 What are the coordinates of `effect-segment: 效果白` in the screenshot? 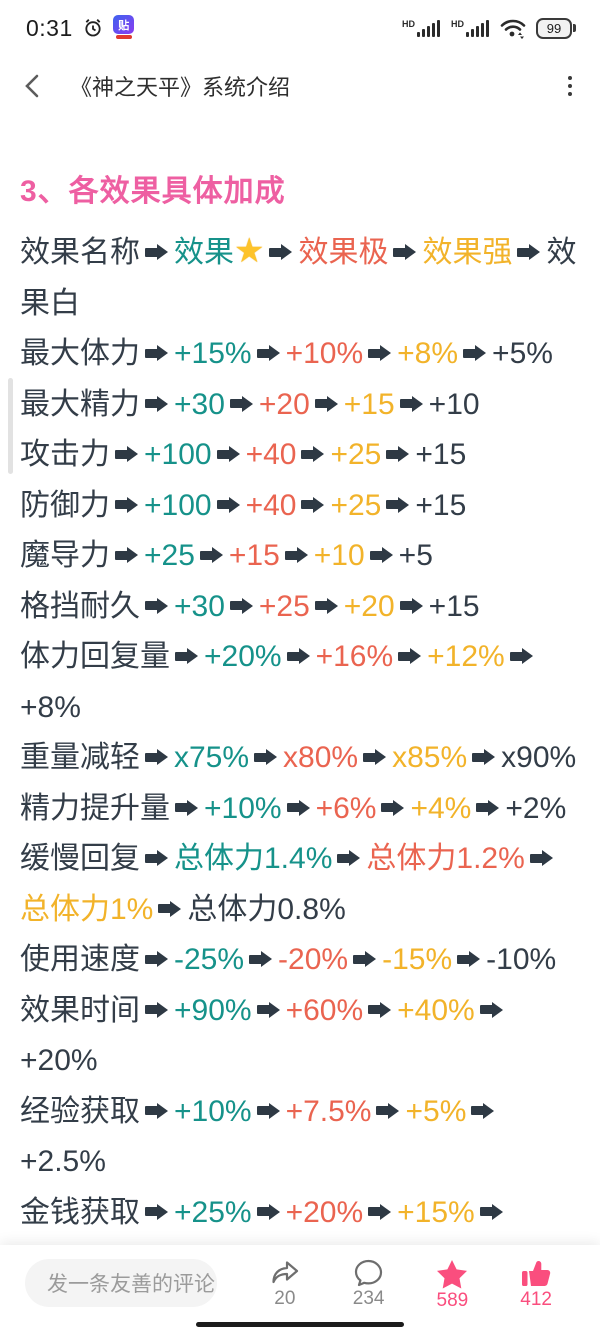 It's located at (298, 278).